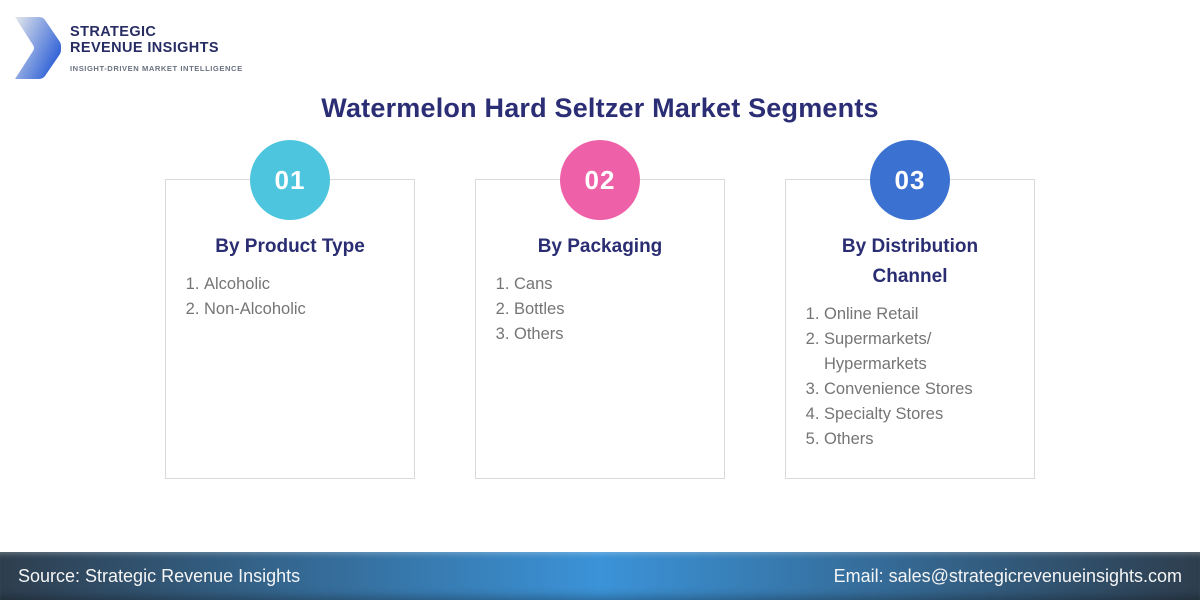 This screenshot has width=1200, height=600. What do you see at coordinates (38, 48) in the screenshot?
I see `chevron-arrow-icon` at bounding box center [38, 48].